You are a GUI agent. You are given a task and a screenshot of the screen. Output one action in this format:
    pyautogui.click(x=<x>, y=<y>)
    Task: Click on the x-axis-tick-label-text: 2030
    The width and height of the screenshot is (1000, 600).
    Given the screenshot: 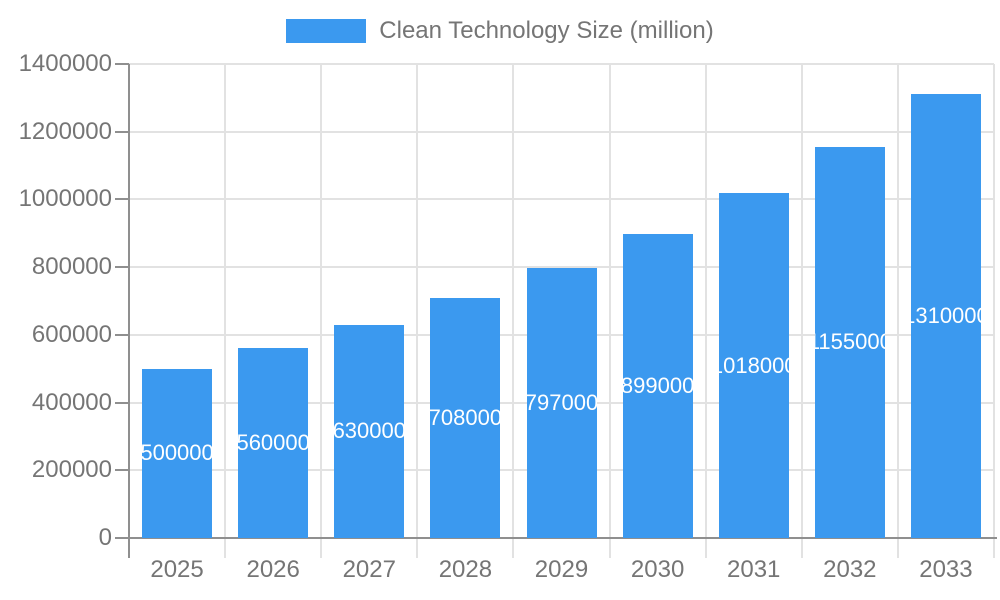 What is the action you would take?
    pyautogui.click(x=657, y=569)
    